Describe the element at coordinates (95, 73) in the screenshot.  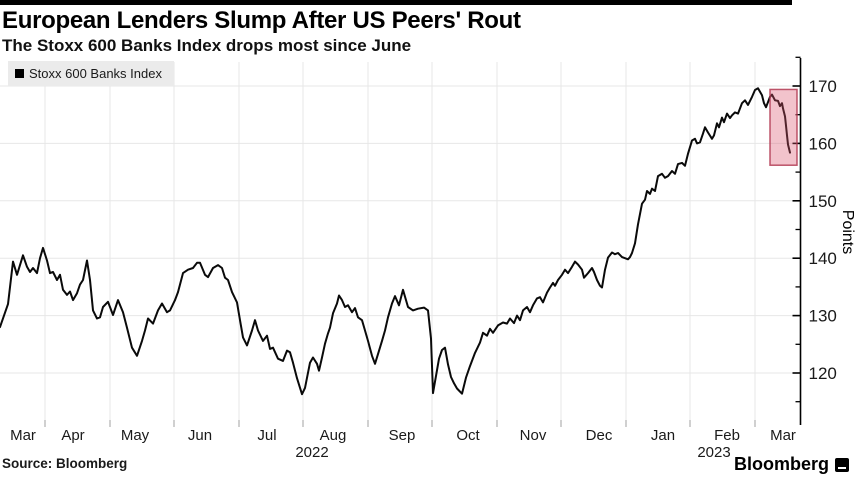
I see `legend-label: Stoxx 600 Banks Index` at that location.